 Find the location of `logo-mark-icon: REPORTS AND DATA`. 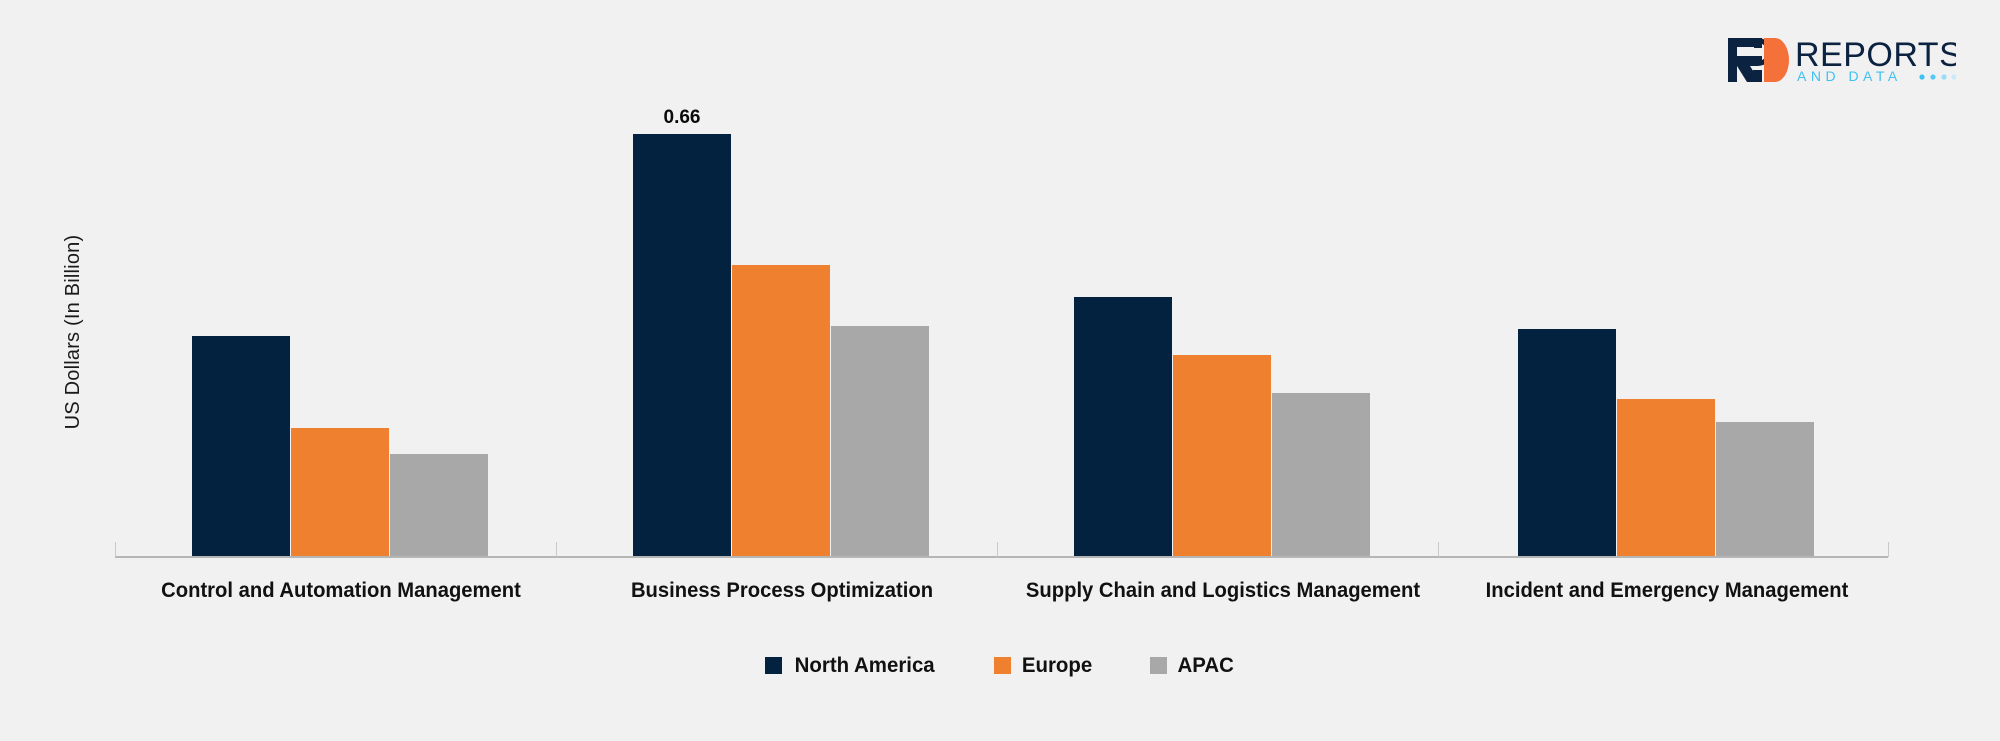

logo-mark-icon: REPORTS AND DATA is located at coordinates (1842, 60).